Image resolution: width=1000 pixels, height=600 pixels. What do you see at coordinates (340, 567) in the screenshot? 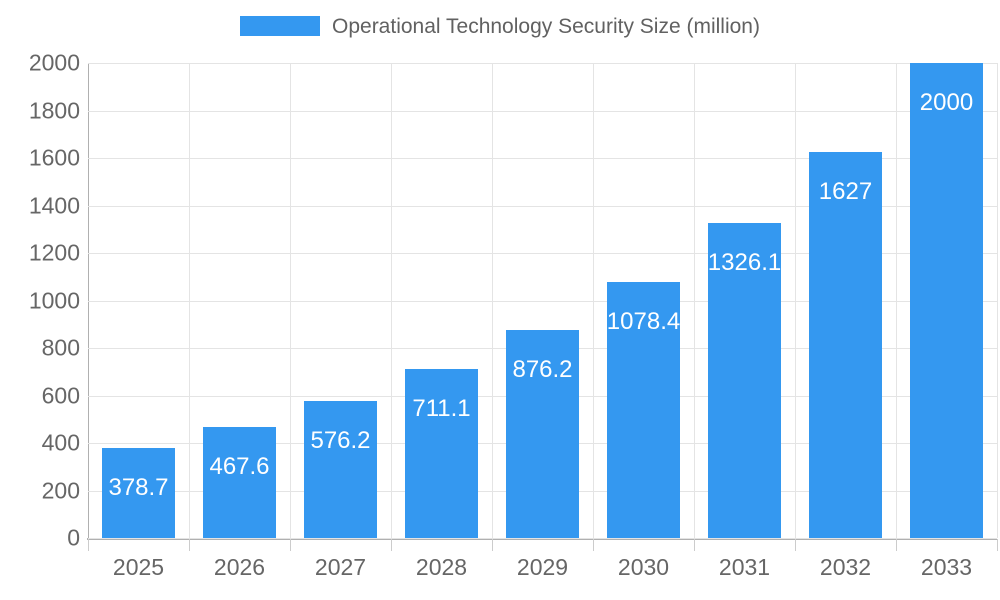
I see `x-axis-tick-label: 2027` at bounding box center [340, 567].